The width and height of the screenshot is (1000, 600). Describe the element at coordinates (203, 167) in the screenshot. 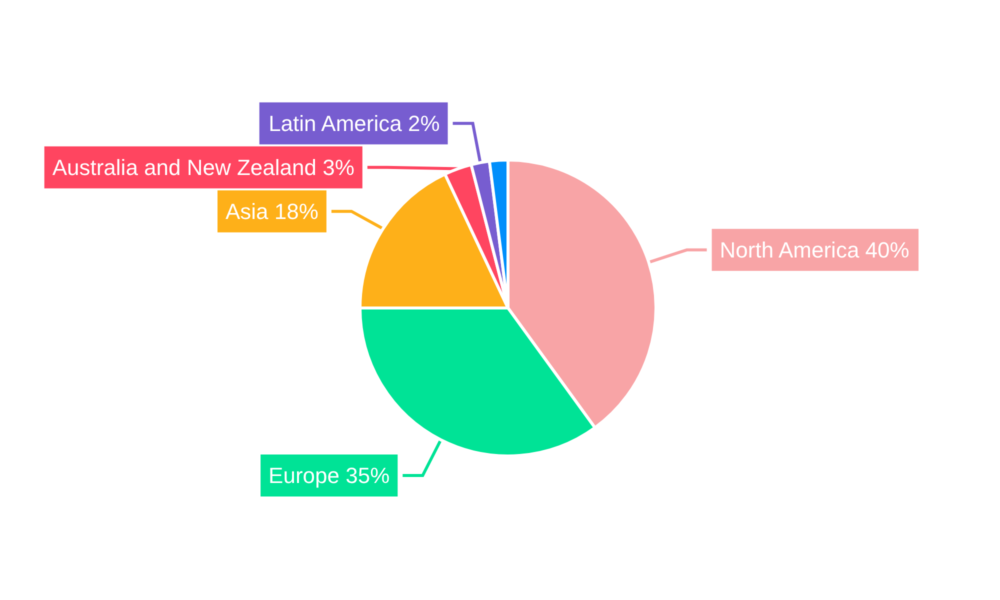

I see `slice-label: Australia and New Zealand 3%` at that location.